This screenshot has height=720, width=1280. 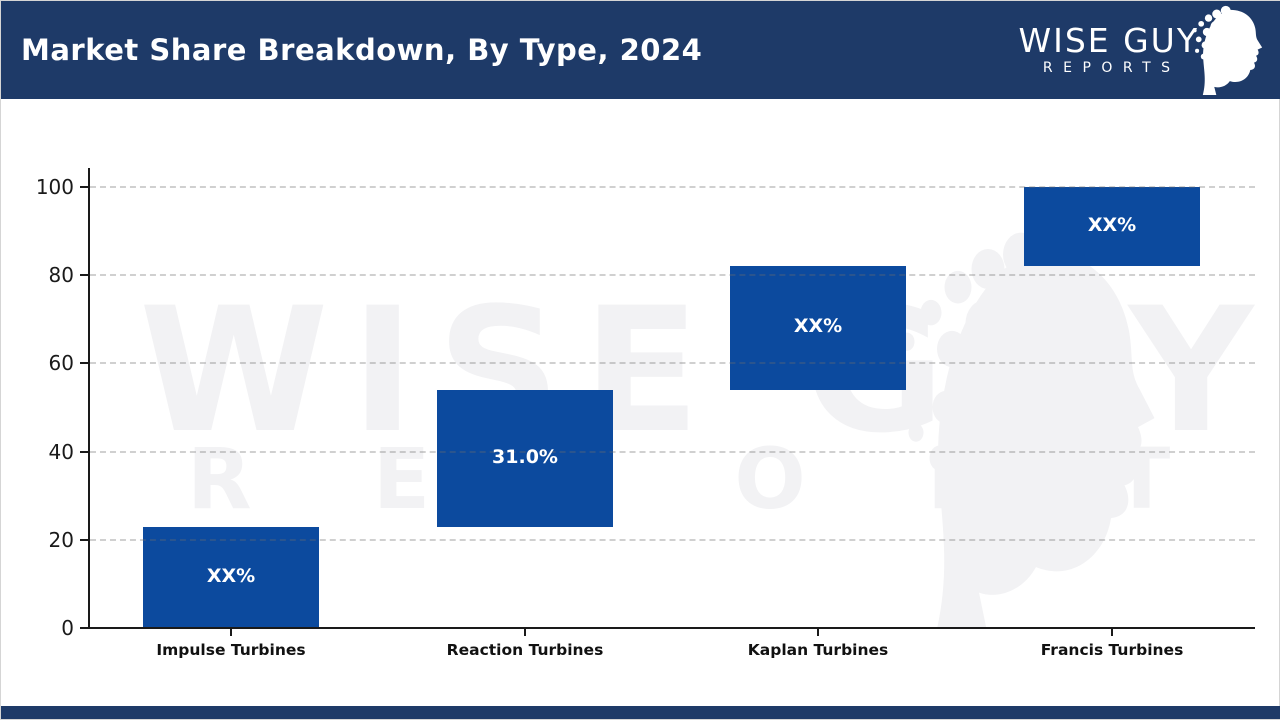 I want to click on category-label: Kaplan Turbines, so click(x=818, y=650).